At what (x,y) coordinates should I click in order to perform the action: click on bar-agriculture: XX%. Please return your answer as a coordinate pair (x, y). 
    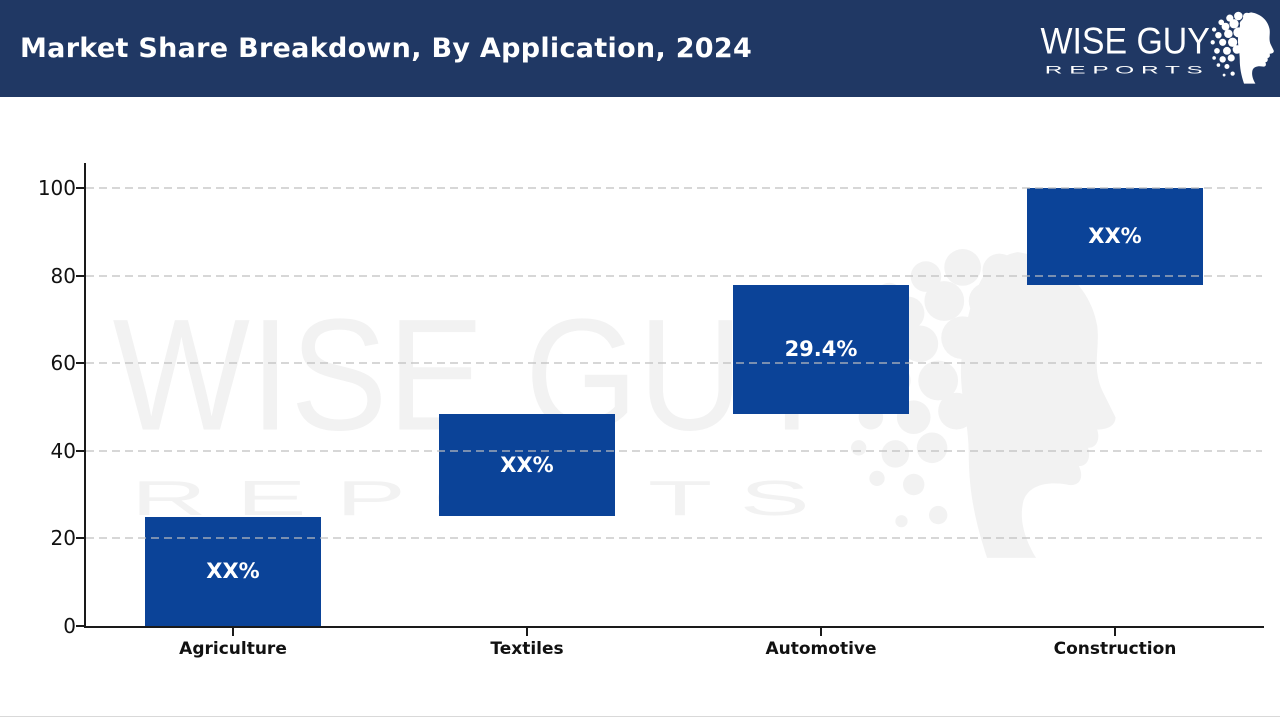
    Looking at the image, I should click on (233, 571).